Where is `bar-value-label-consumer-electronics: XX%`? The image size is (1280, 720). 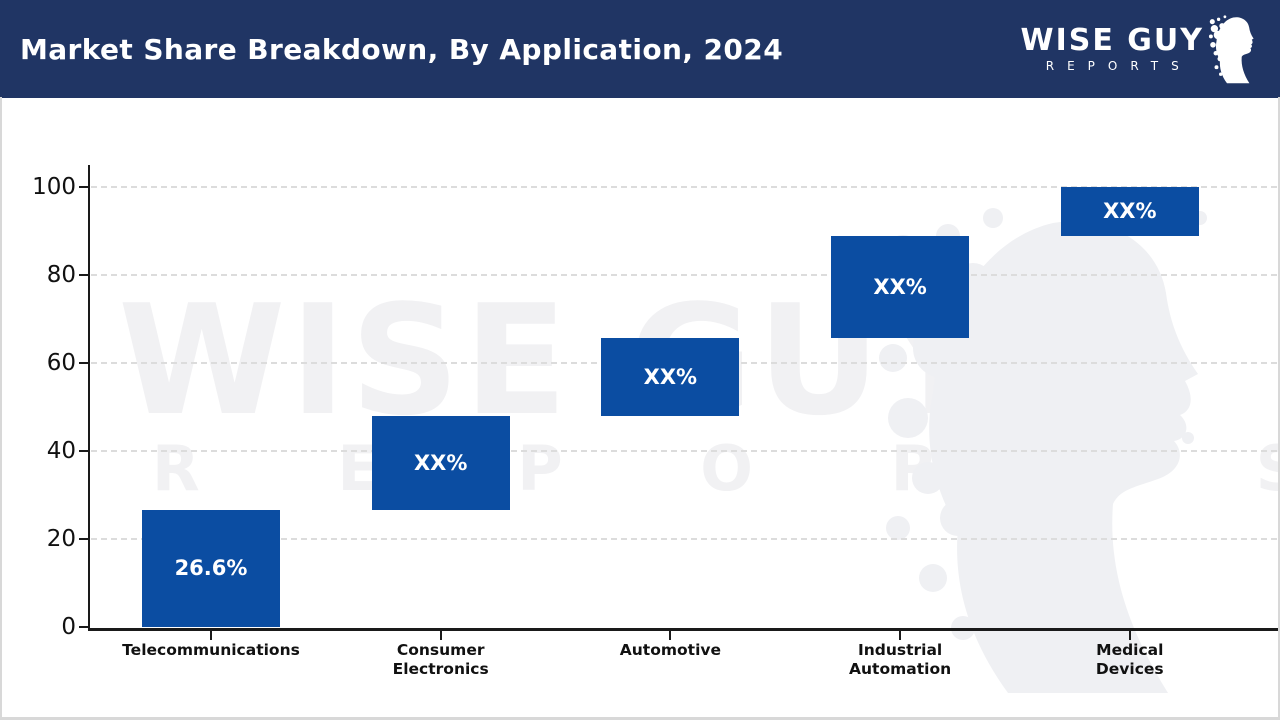 bar-value-label-consumer-electronics: XX% is located at coordinates (440, 462).